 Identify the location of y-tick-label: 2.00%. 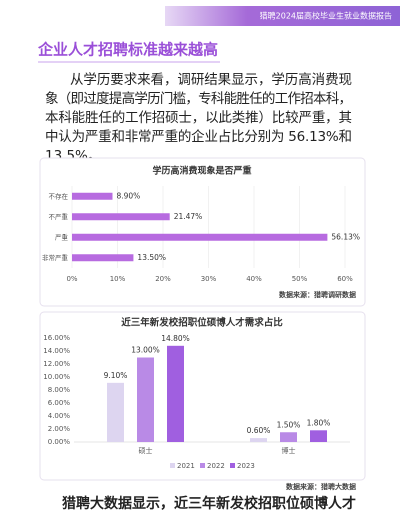
(59, 429).